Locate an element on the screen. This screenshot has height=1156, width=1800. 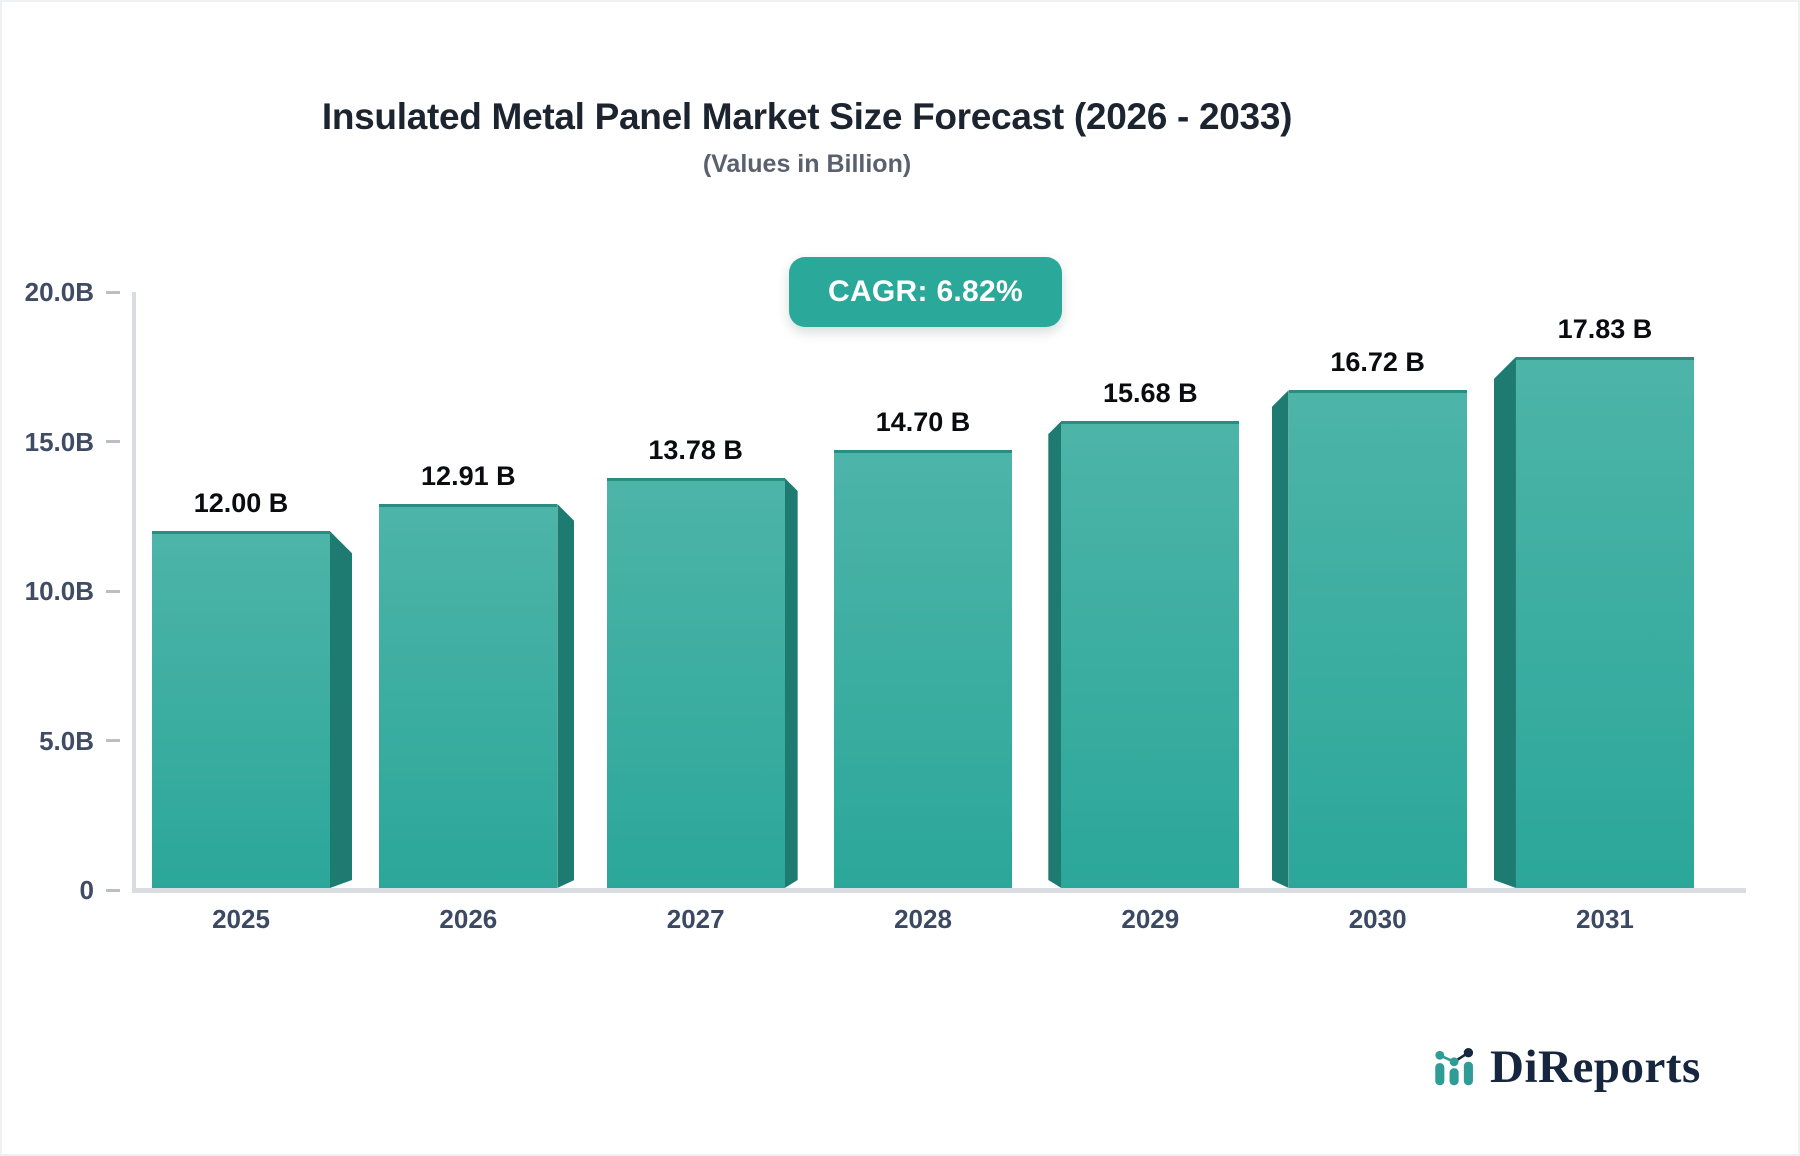
x-axis-label: 2027 is located at coordinates (695, 919).